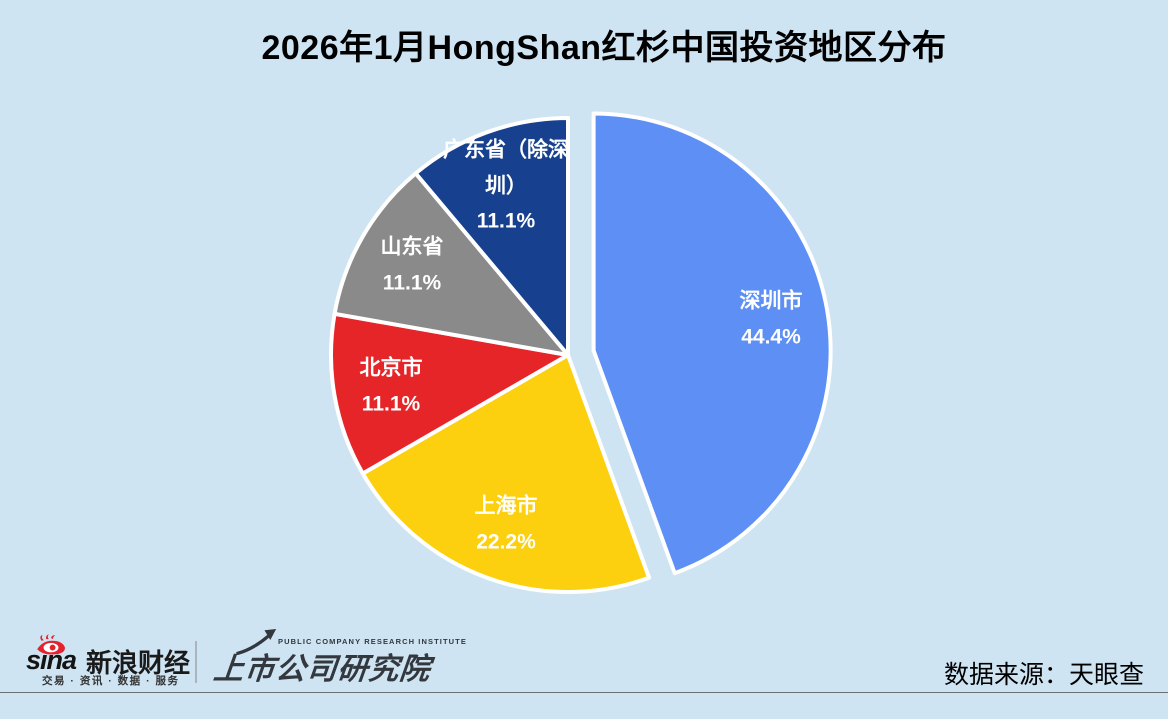  Describe the element at coordinates (506, 523) in the screenshot. I see `pie-slice-label-1: 上海市 22.2%` at that location.